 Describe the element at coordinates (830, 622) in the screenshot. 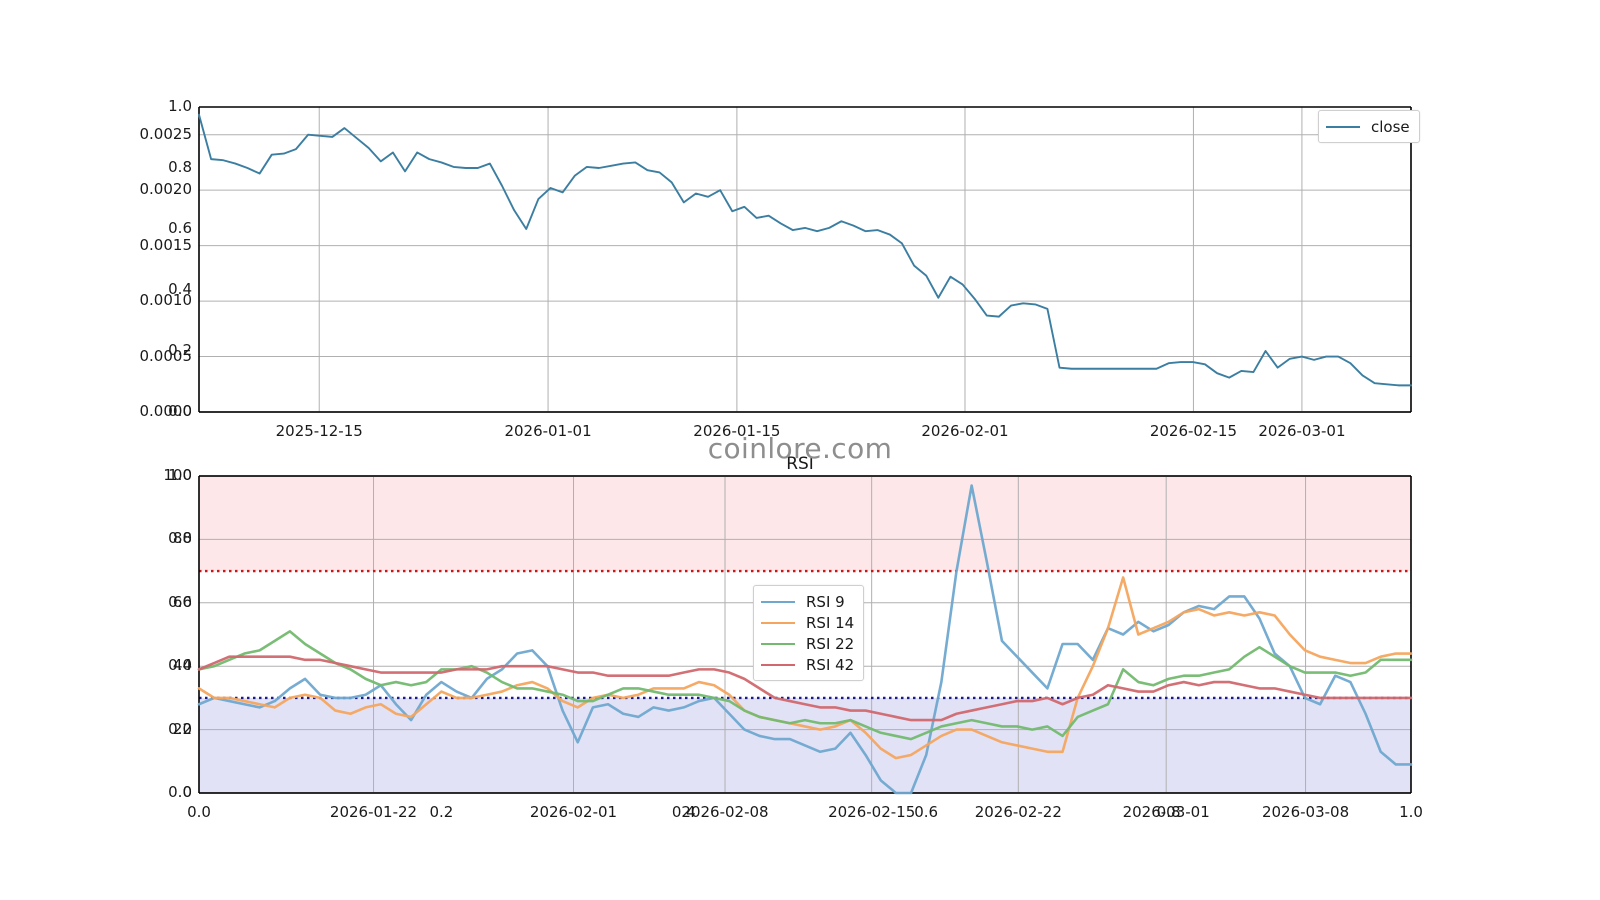

I see `rsi-legend-label: RSI 14` at that location.